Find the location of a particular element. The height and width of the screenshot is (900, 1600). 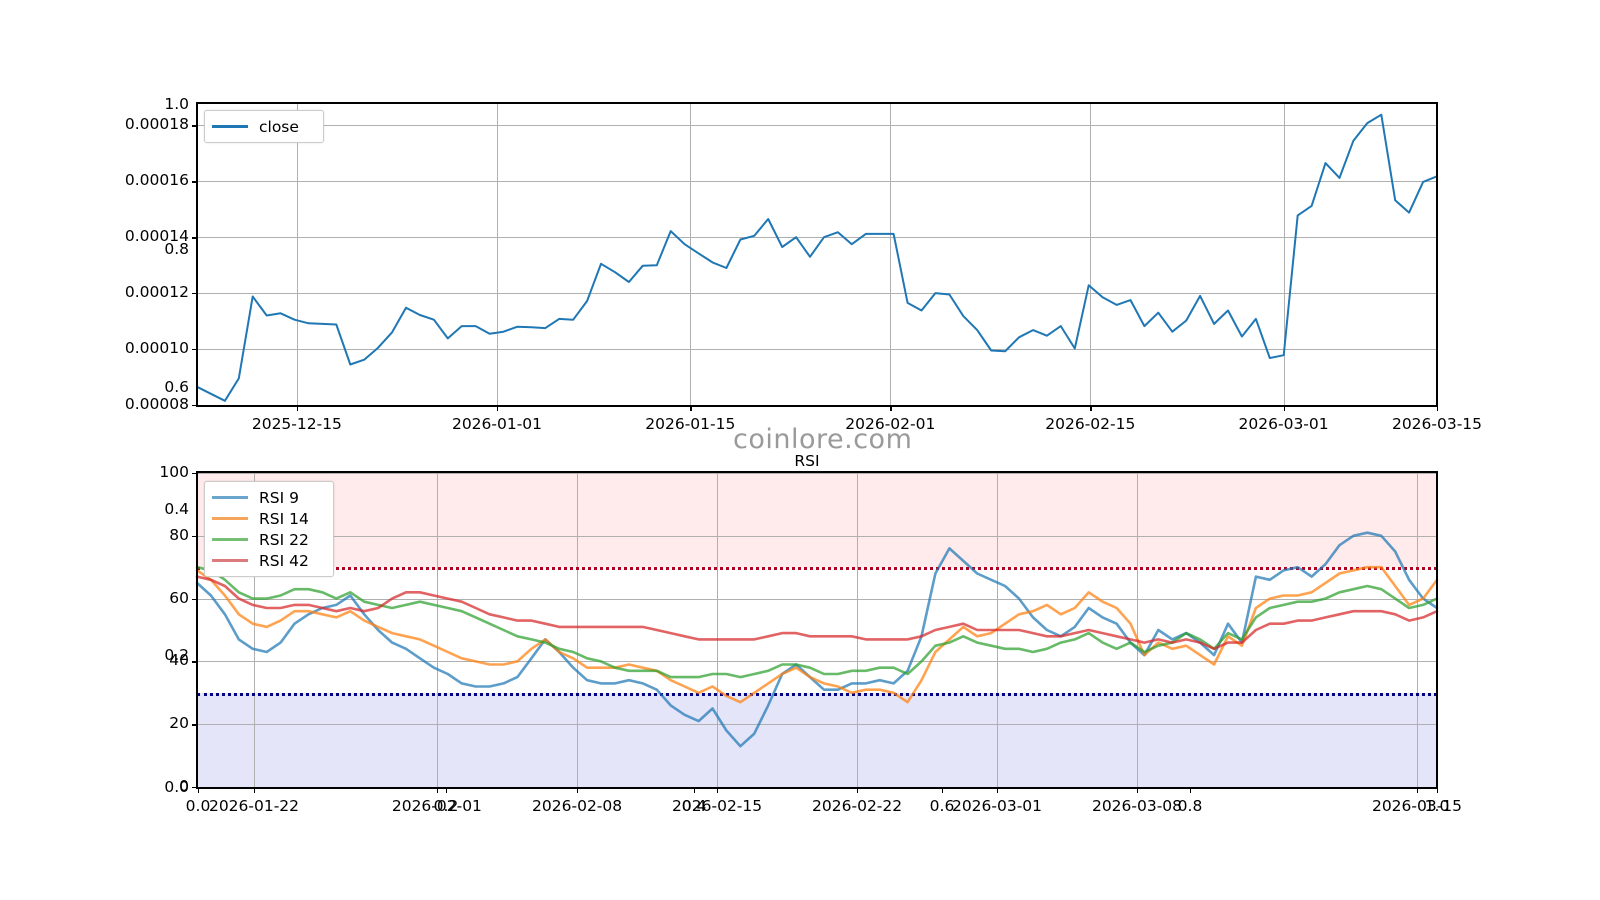

price-ytick-label: 0.00018 is located at coordinates (156, 124).